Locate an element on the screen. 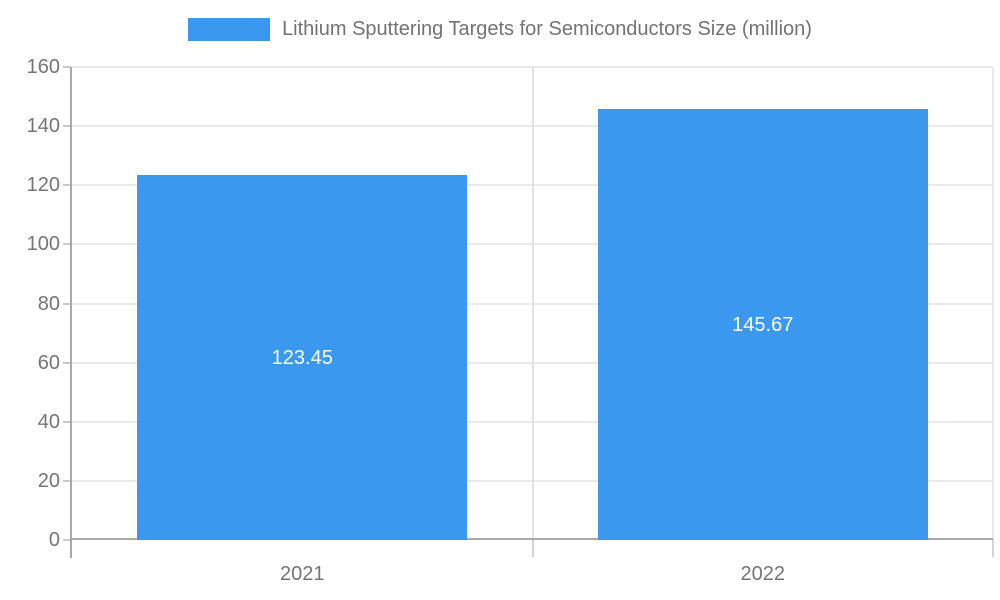 This screenshot has height=600, width=1000. y-tick-label: 120 is located at coordinates (43, 185).